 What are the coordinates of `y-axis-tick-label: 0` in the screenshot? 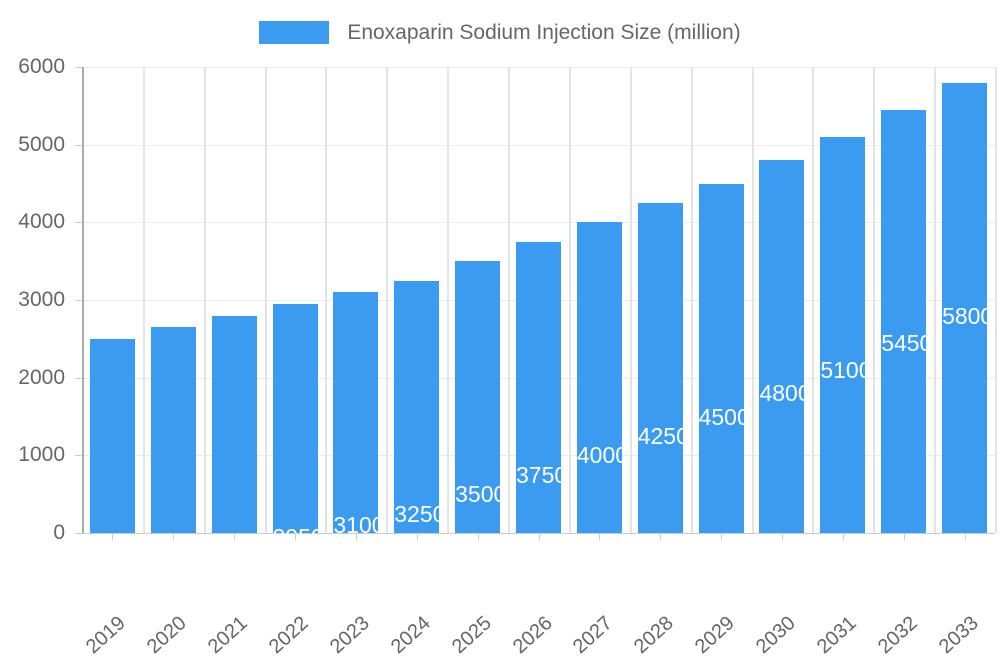 It's located at (59, 532).